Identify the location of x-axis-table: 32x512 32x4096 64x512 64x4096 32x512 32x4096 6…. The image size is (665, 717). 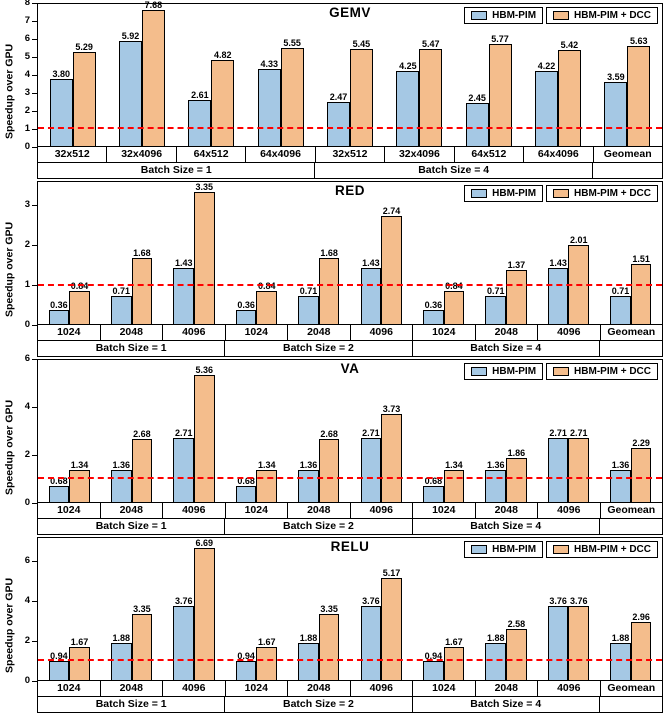
(350, 163).